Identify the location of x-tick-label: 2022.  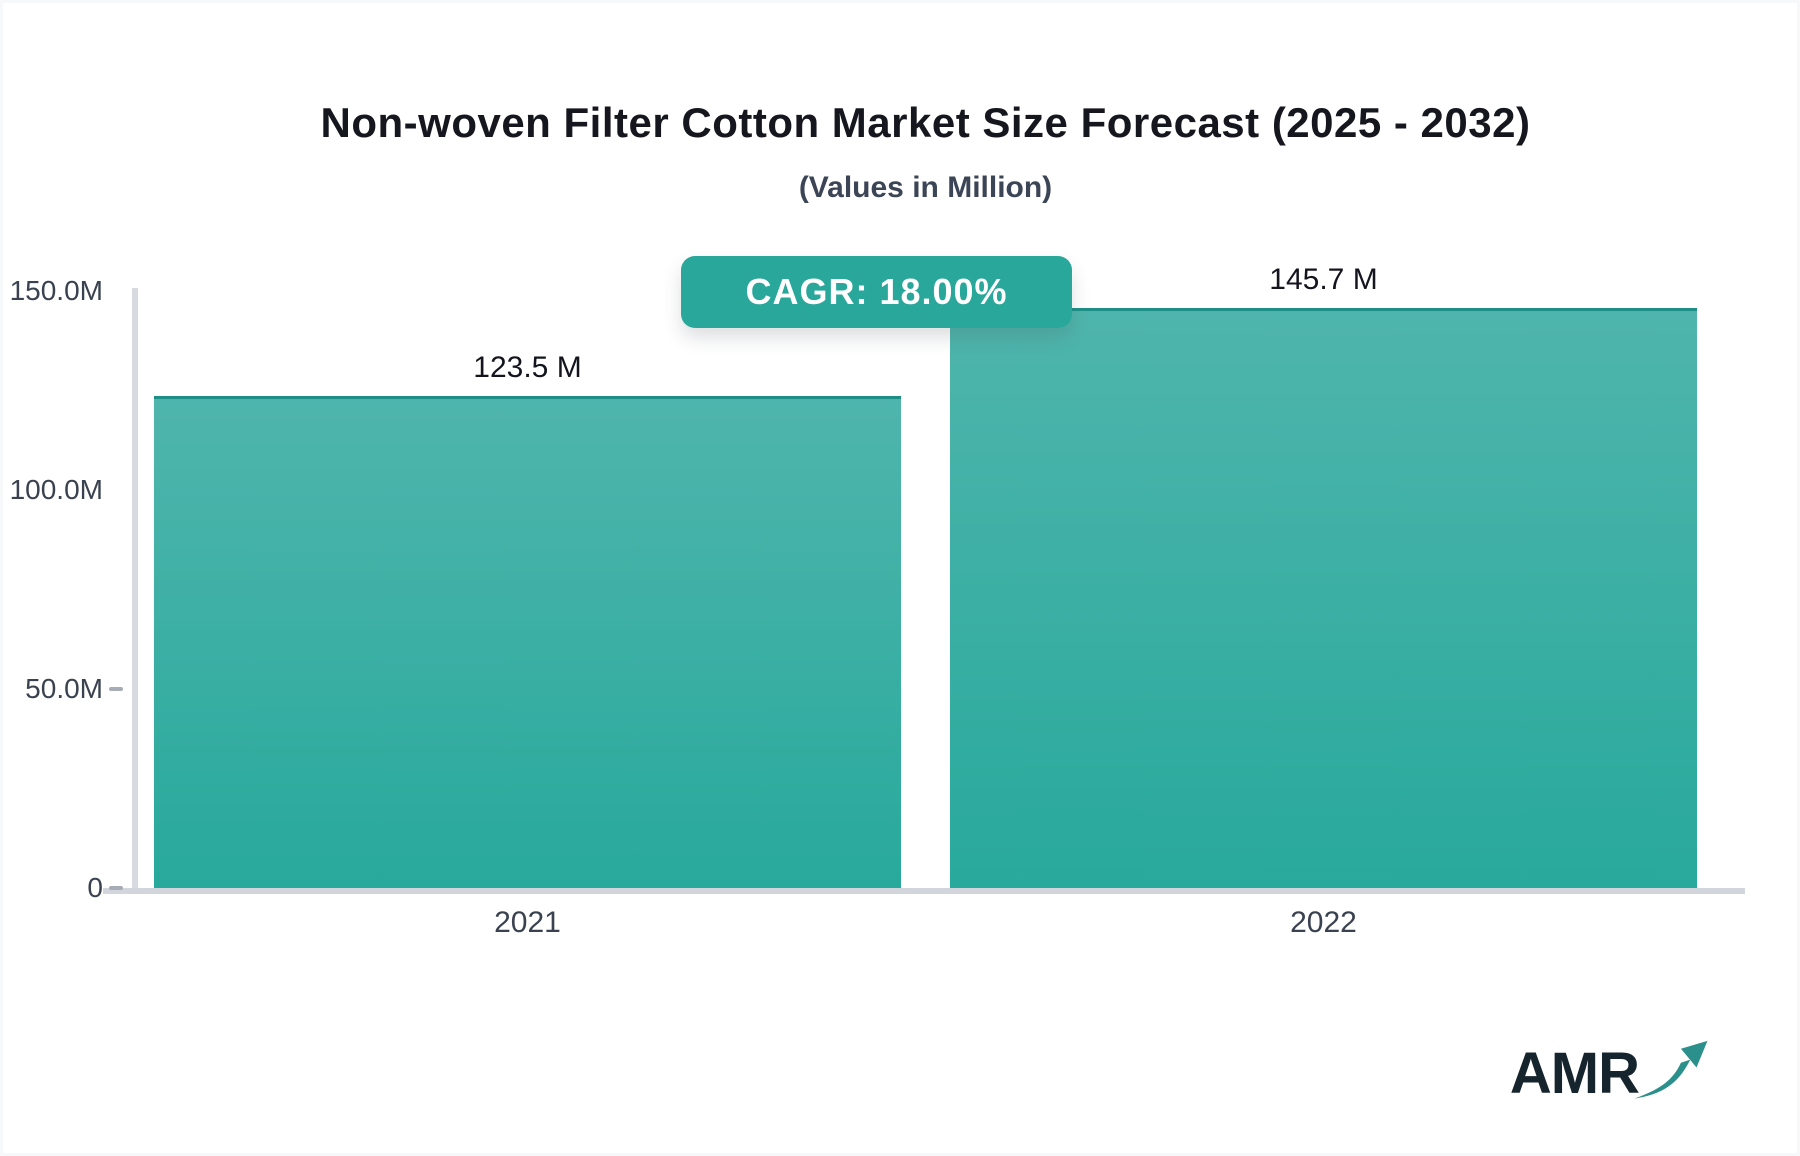
(1323, 922).